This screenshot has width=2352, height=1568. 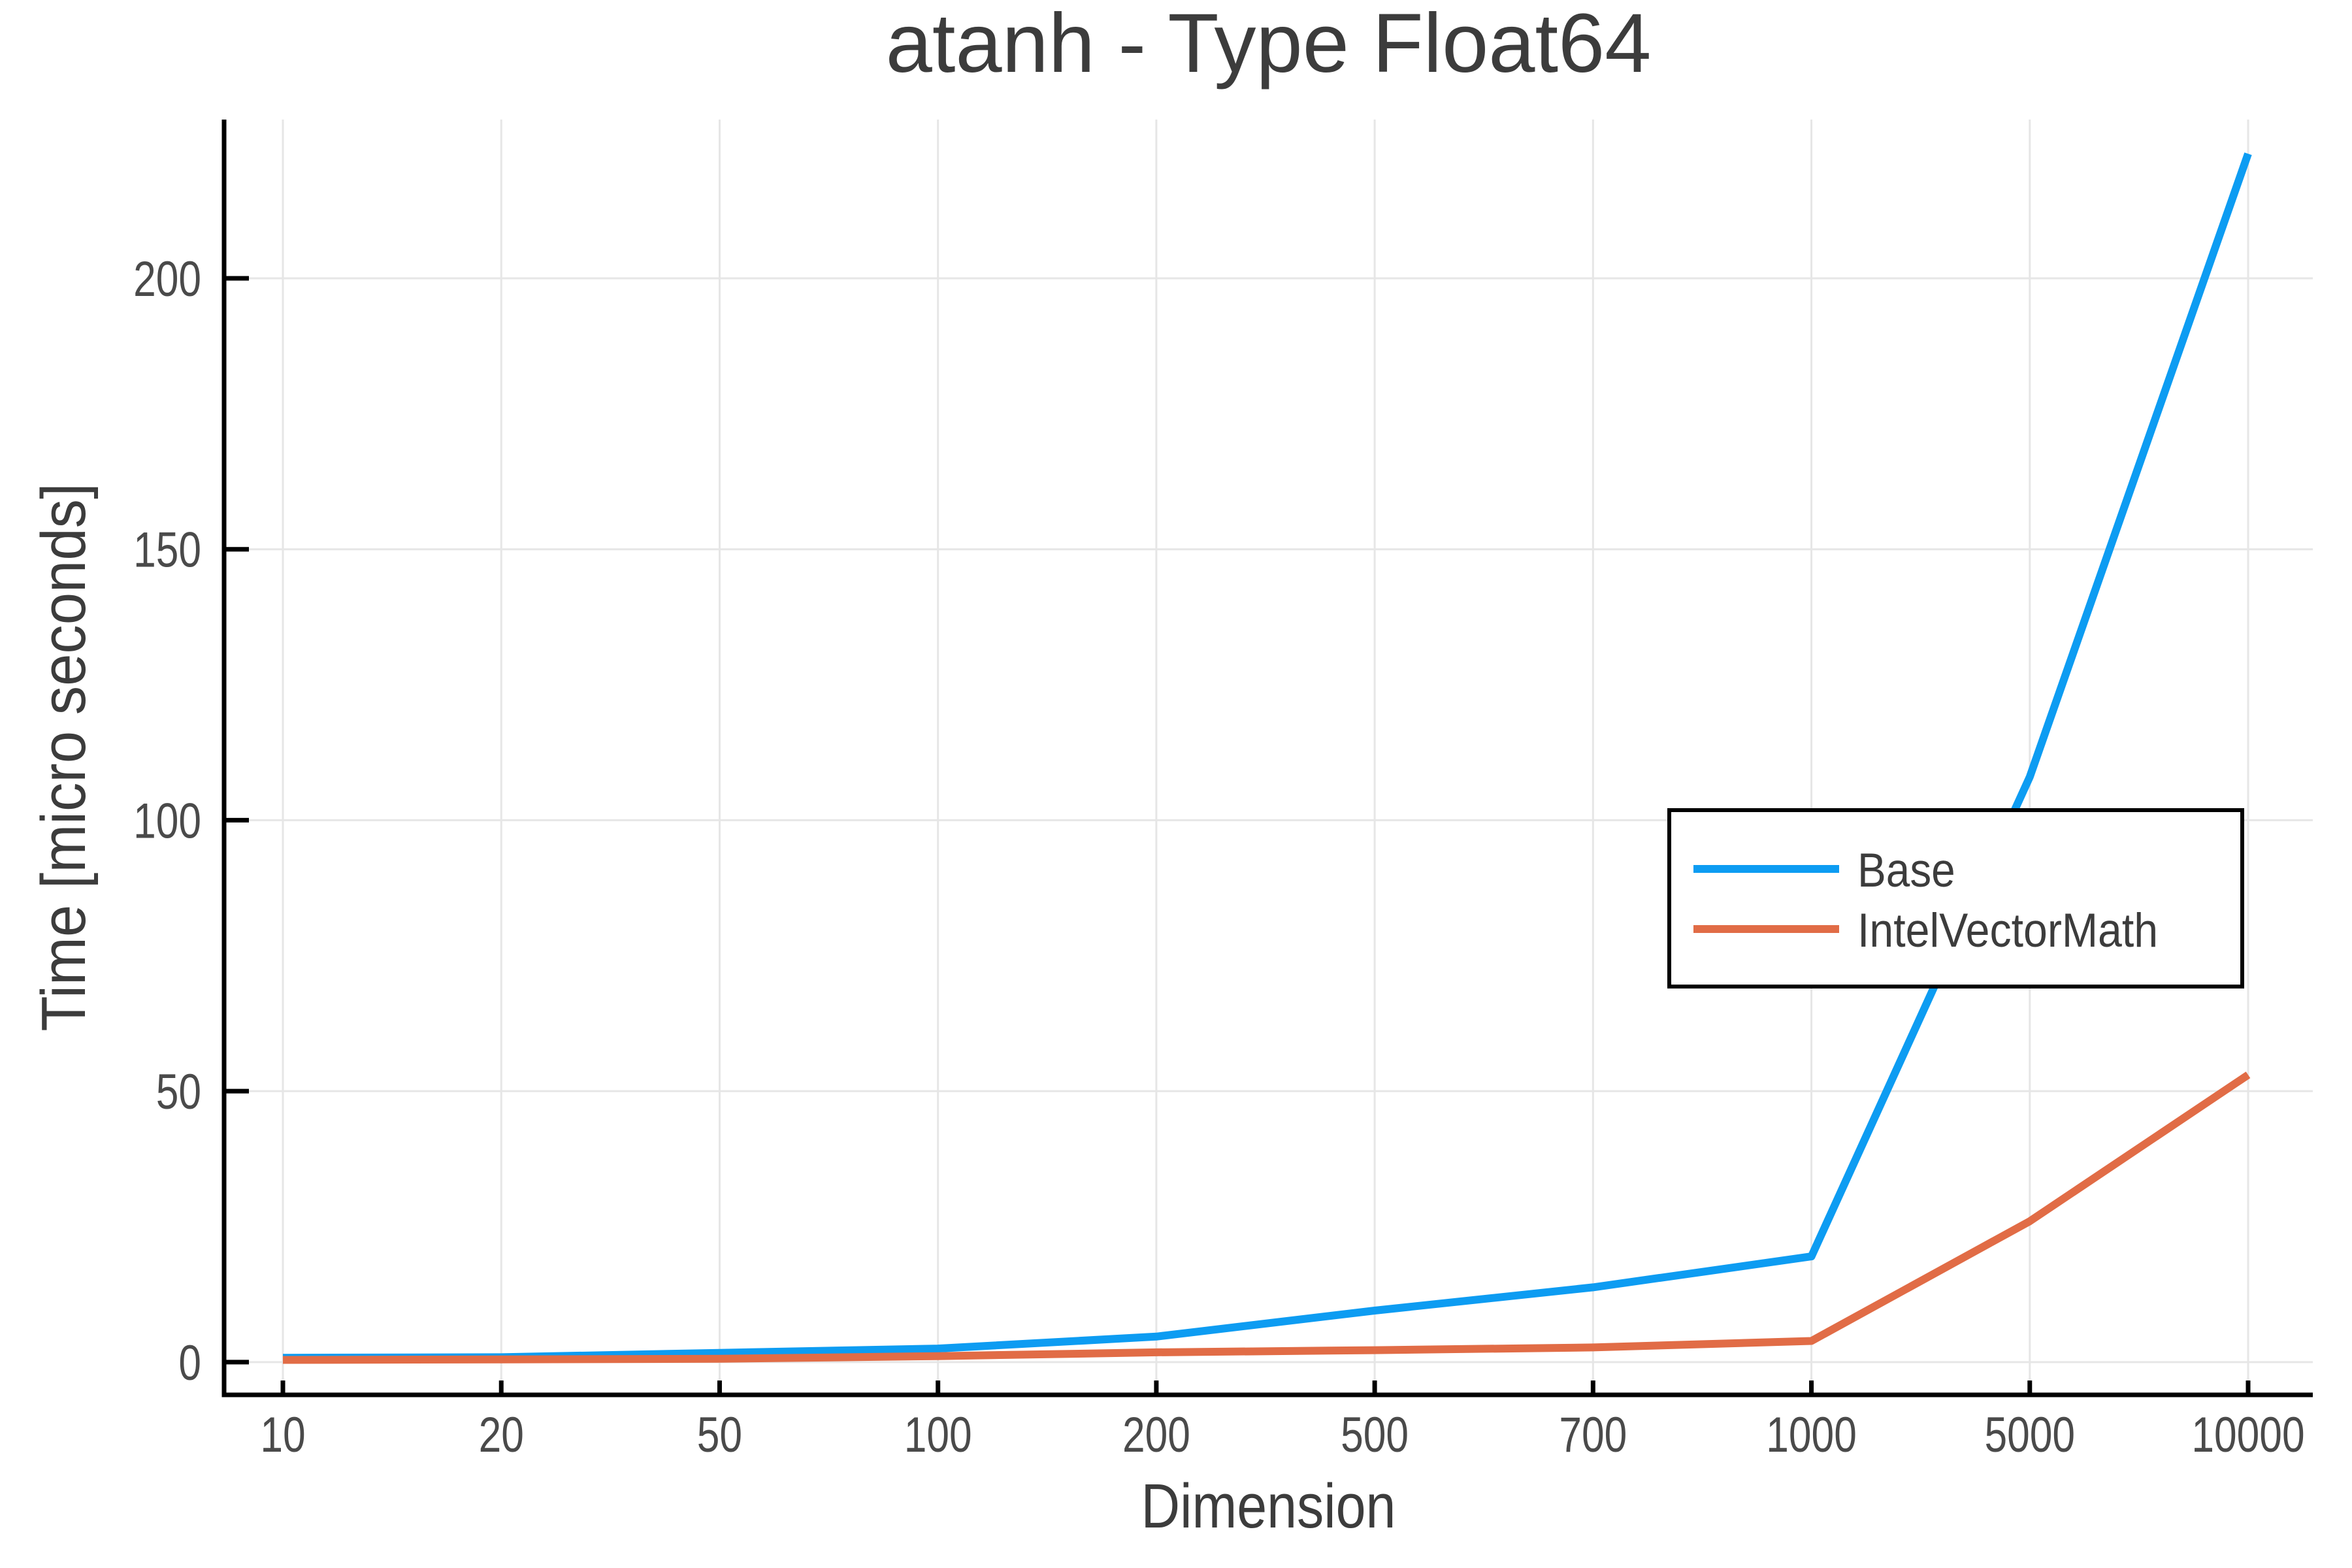 What do you see at coordinates (167, 279) in the screenshot?
I see `y-tick-label: 200` at bounding box center [167, 279].